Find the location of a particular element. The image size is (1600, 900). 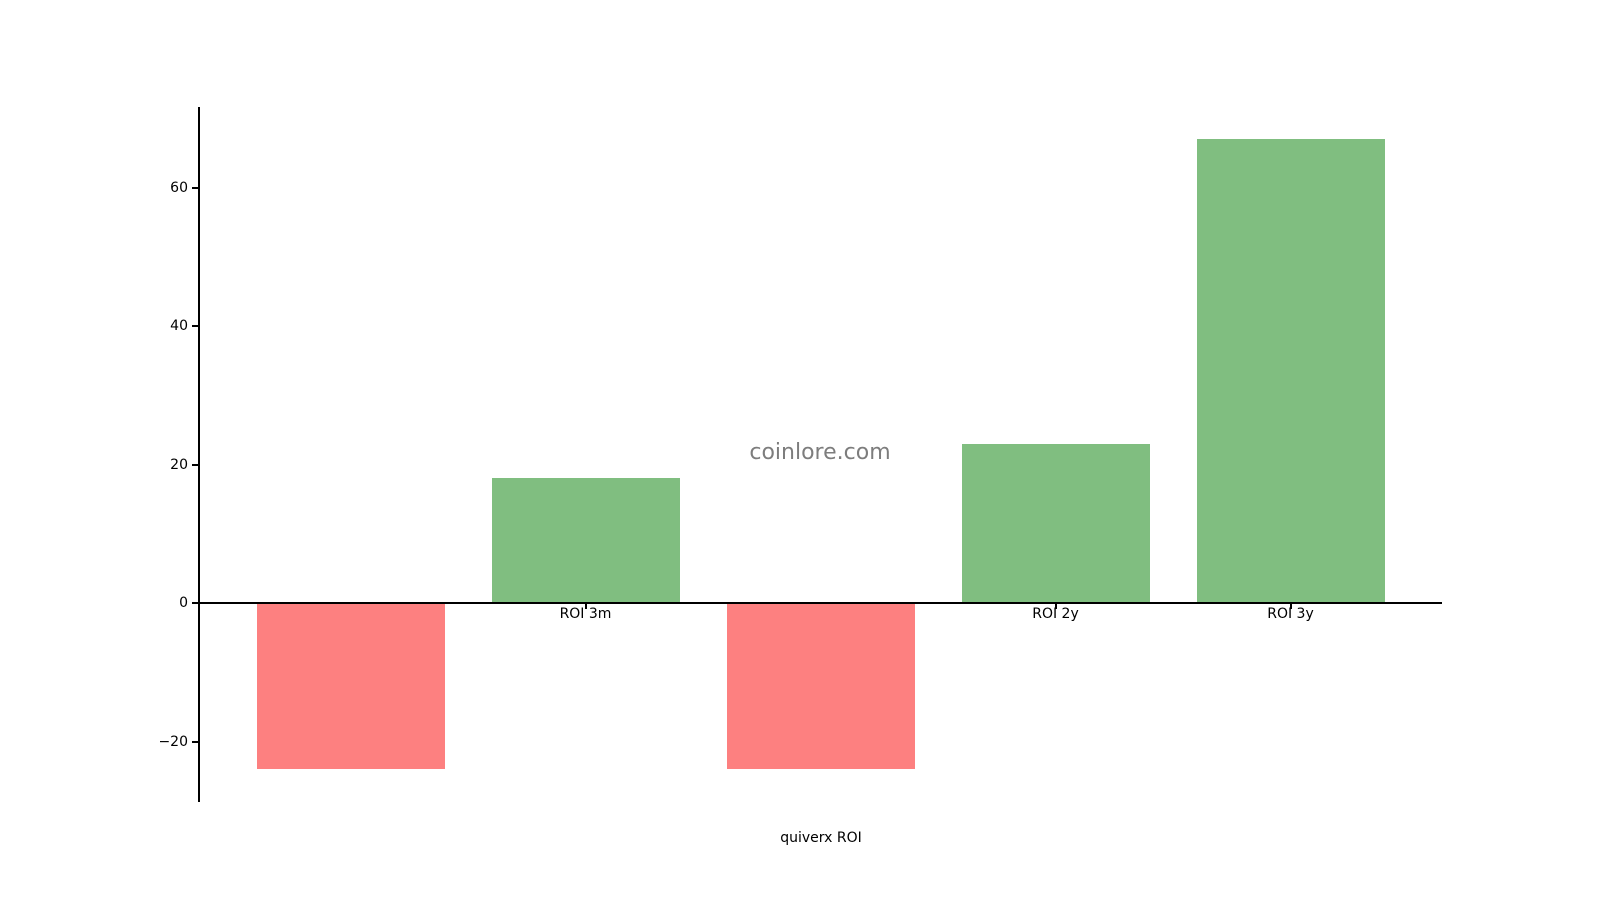

y-tick-label: 20 is located at coordinates (179, 464).